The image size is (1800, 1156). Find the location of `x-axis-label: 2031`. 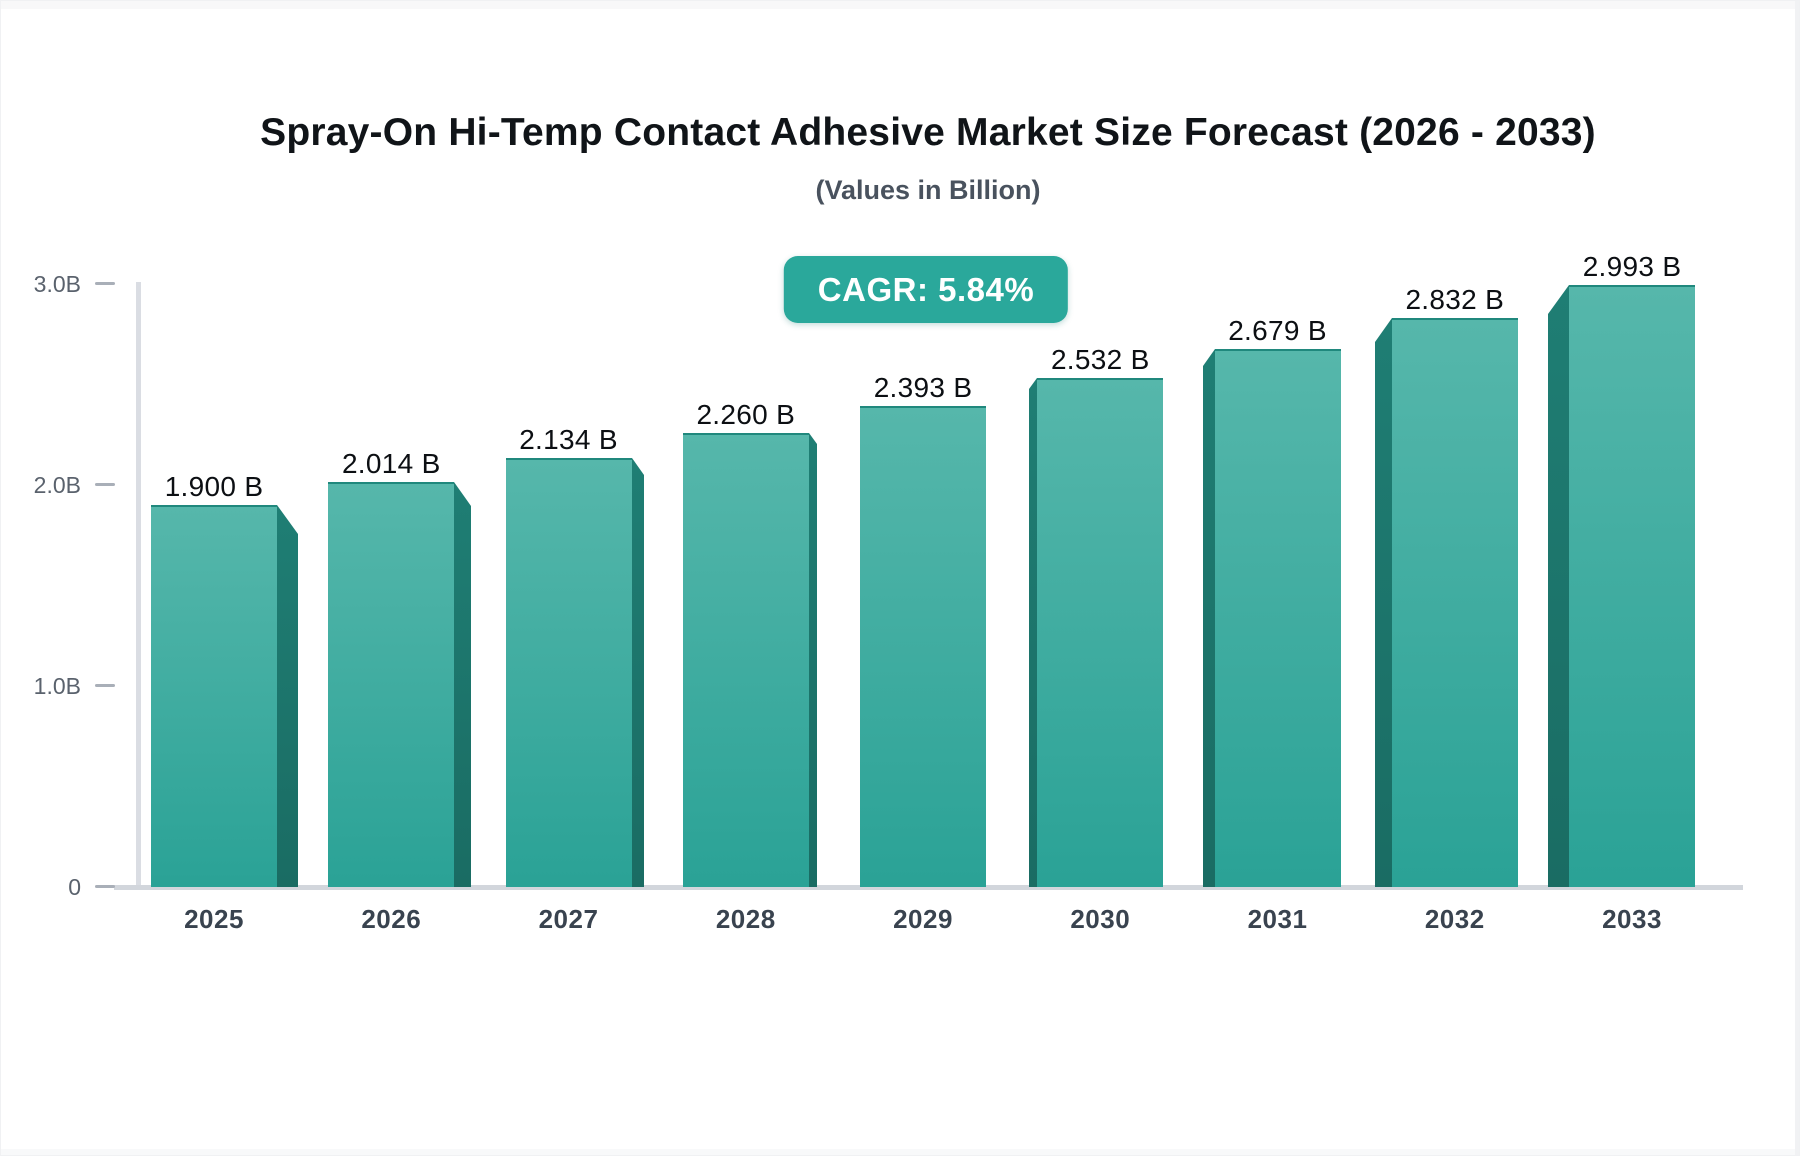

x-axis-label: 2031 is located at coordinates (1277, 919).